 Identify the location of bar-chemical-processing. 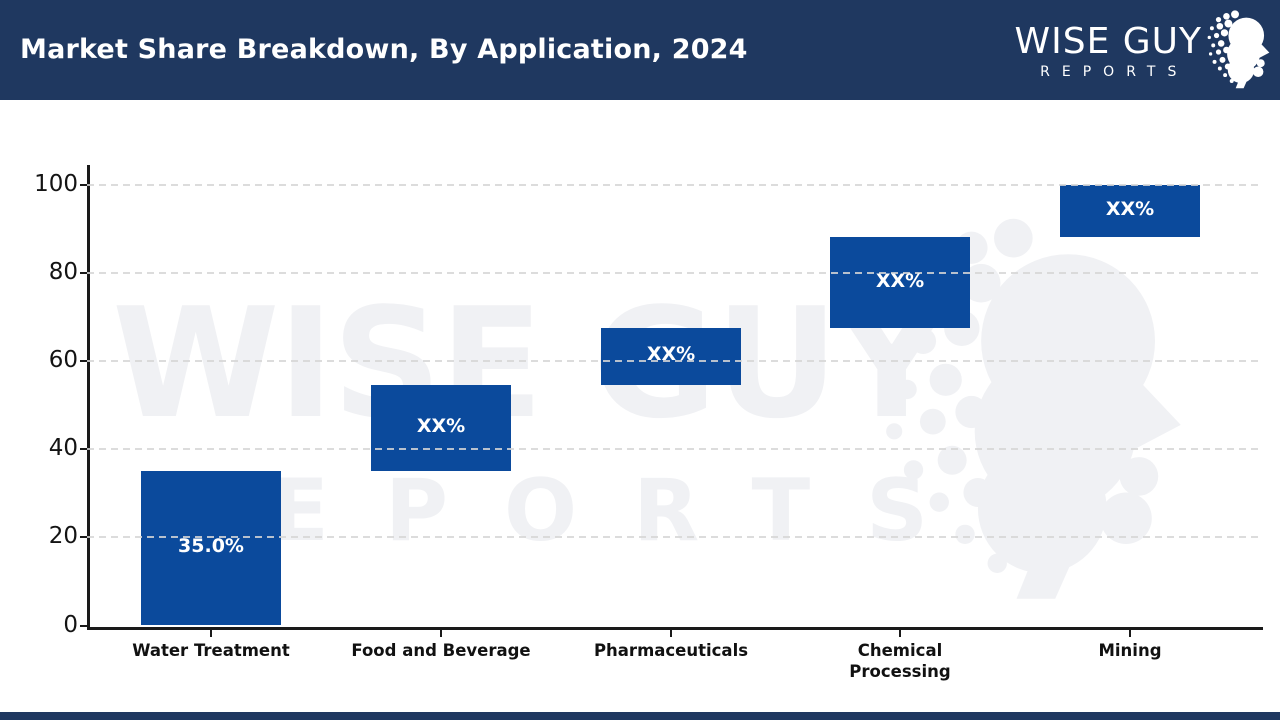
(900, 282).